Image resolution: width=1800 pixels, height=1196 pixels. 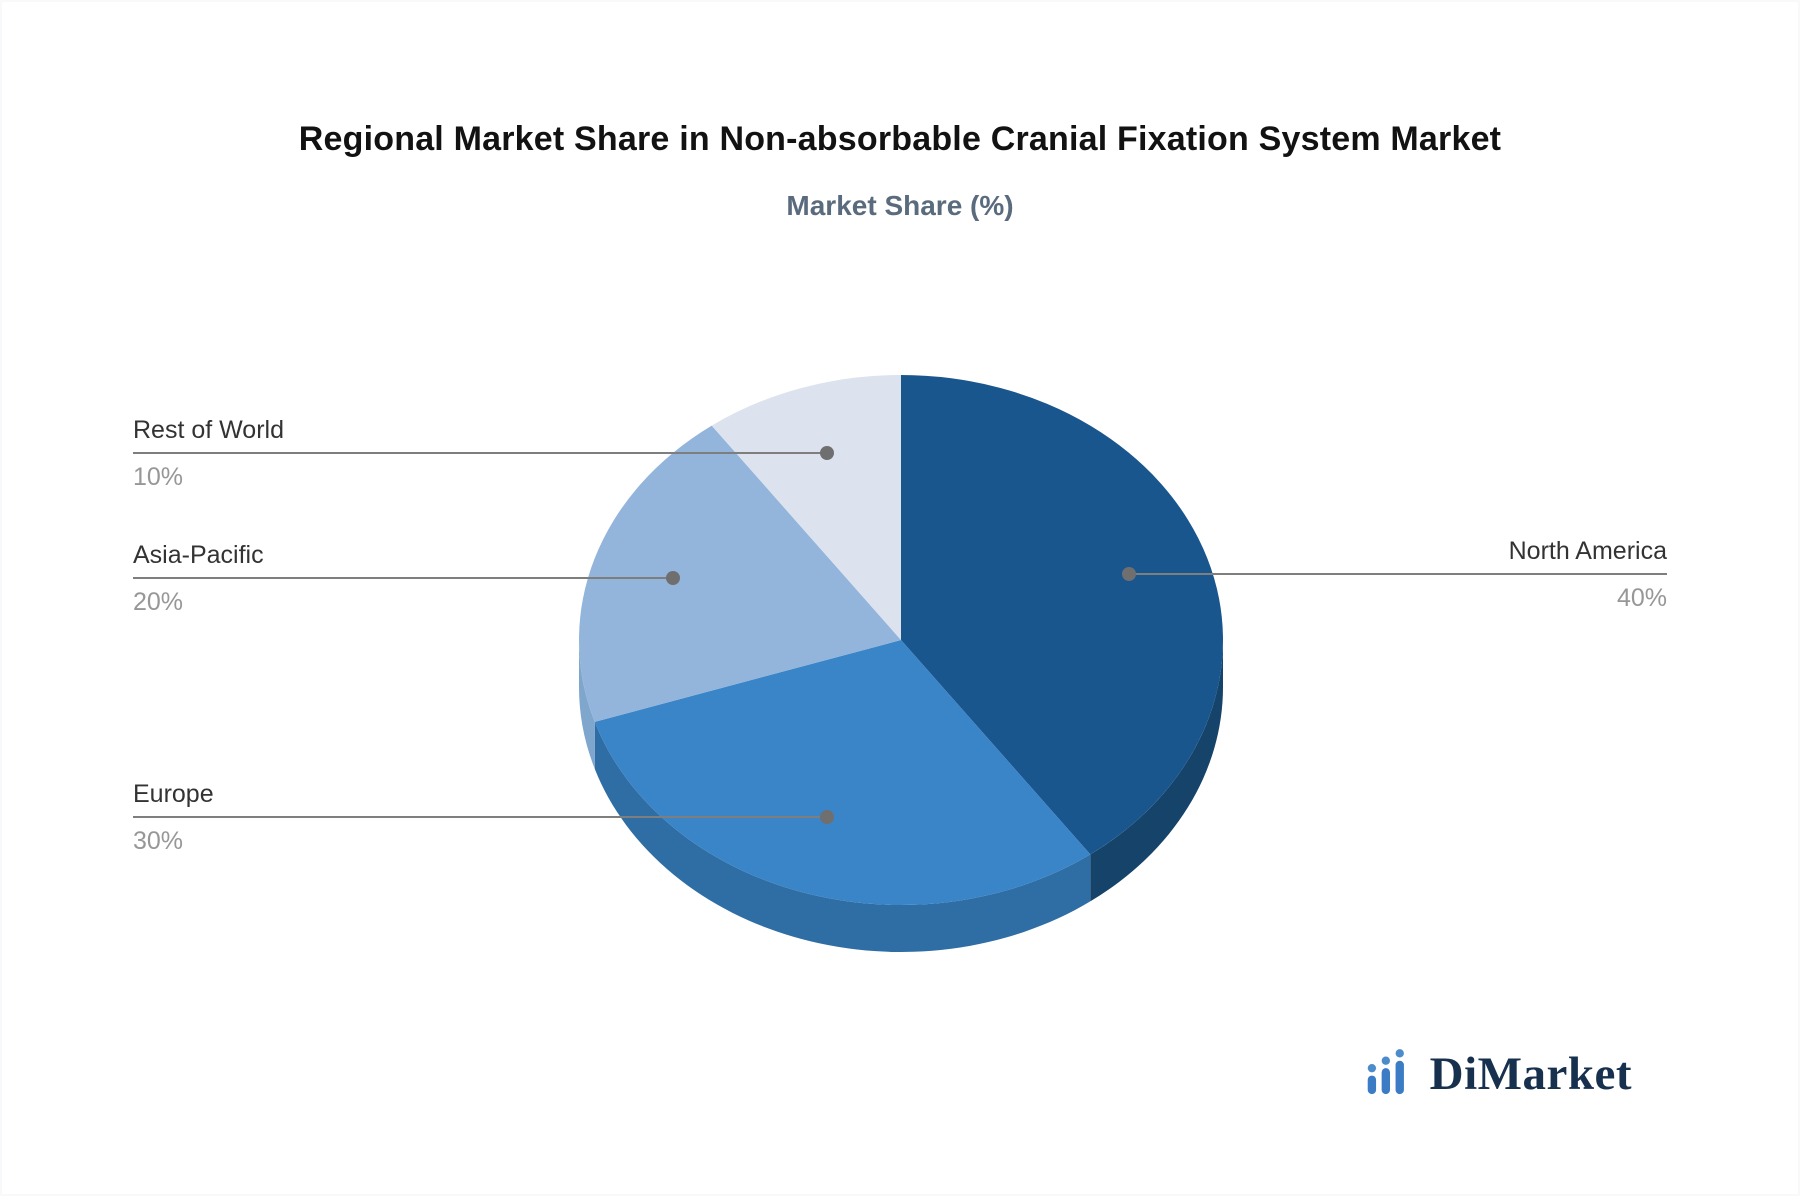 I want to click on dimarket-logo-icon, so click(x=1385, y=1072).